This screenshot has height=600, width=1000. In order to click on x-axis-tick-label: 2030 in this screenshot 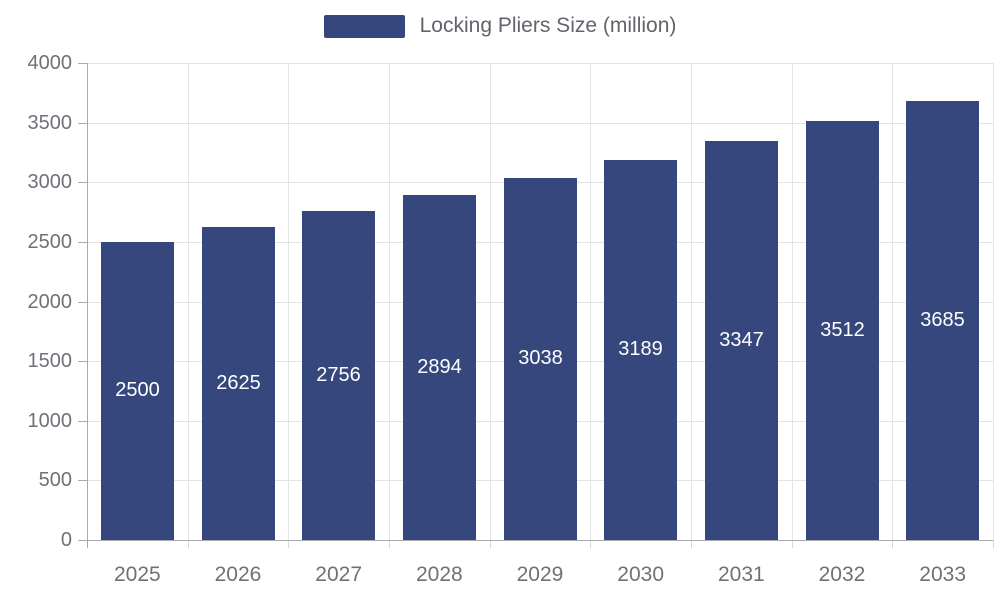, I will do `click(641, 574)`.